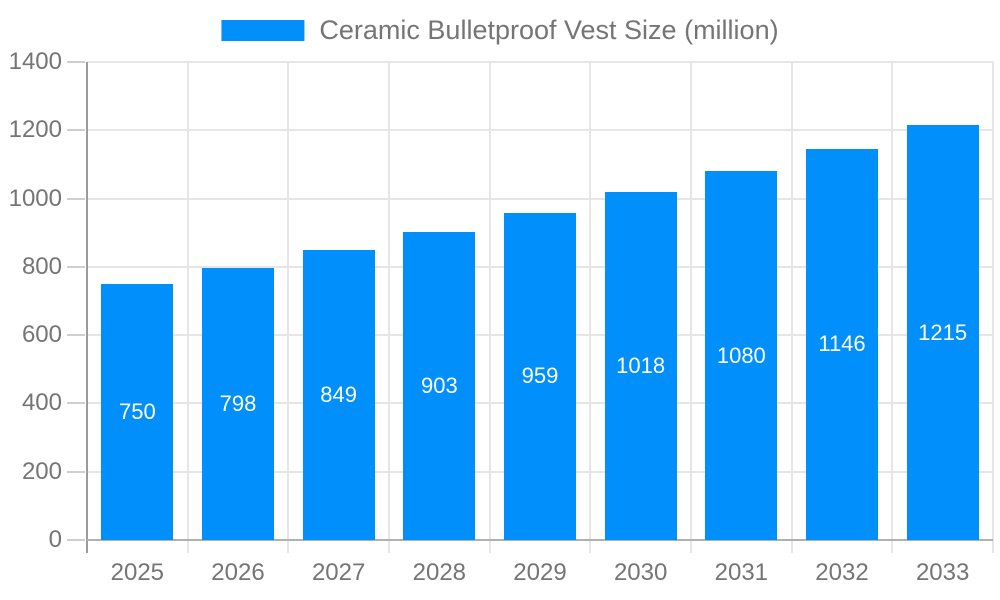 This screenshot has height=600, width=1000. Describe the element at coordinates (842, 572) in the screenshot. I see `x-tick-label-2032: 2032` at that location.